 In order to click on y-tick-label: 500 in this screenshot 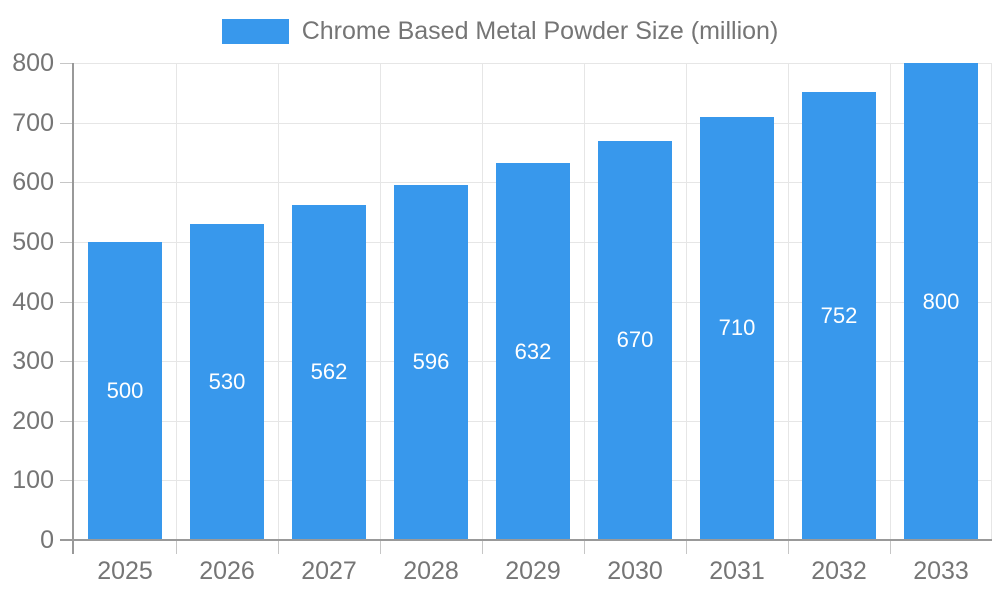, I will do `click(33, 241)`.